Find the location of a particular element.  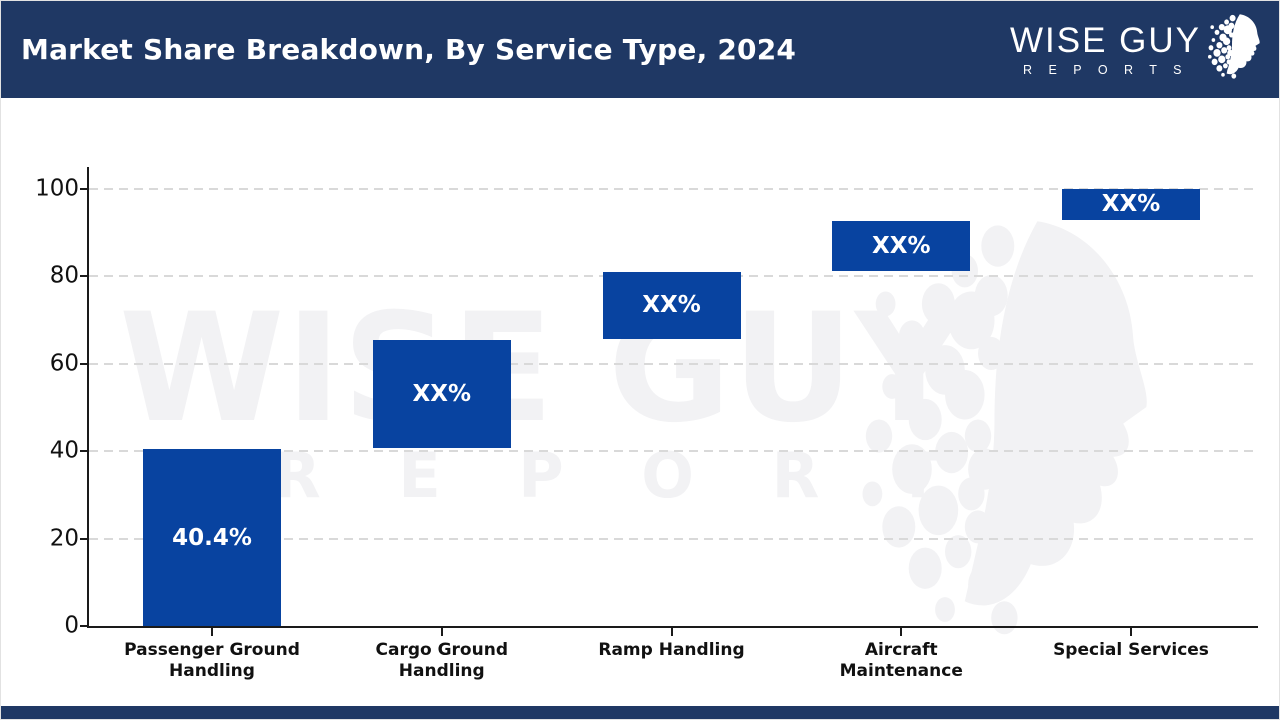

x-category-label: Special Services is located at coordinates (1131, 650).